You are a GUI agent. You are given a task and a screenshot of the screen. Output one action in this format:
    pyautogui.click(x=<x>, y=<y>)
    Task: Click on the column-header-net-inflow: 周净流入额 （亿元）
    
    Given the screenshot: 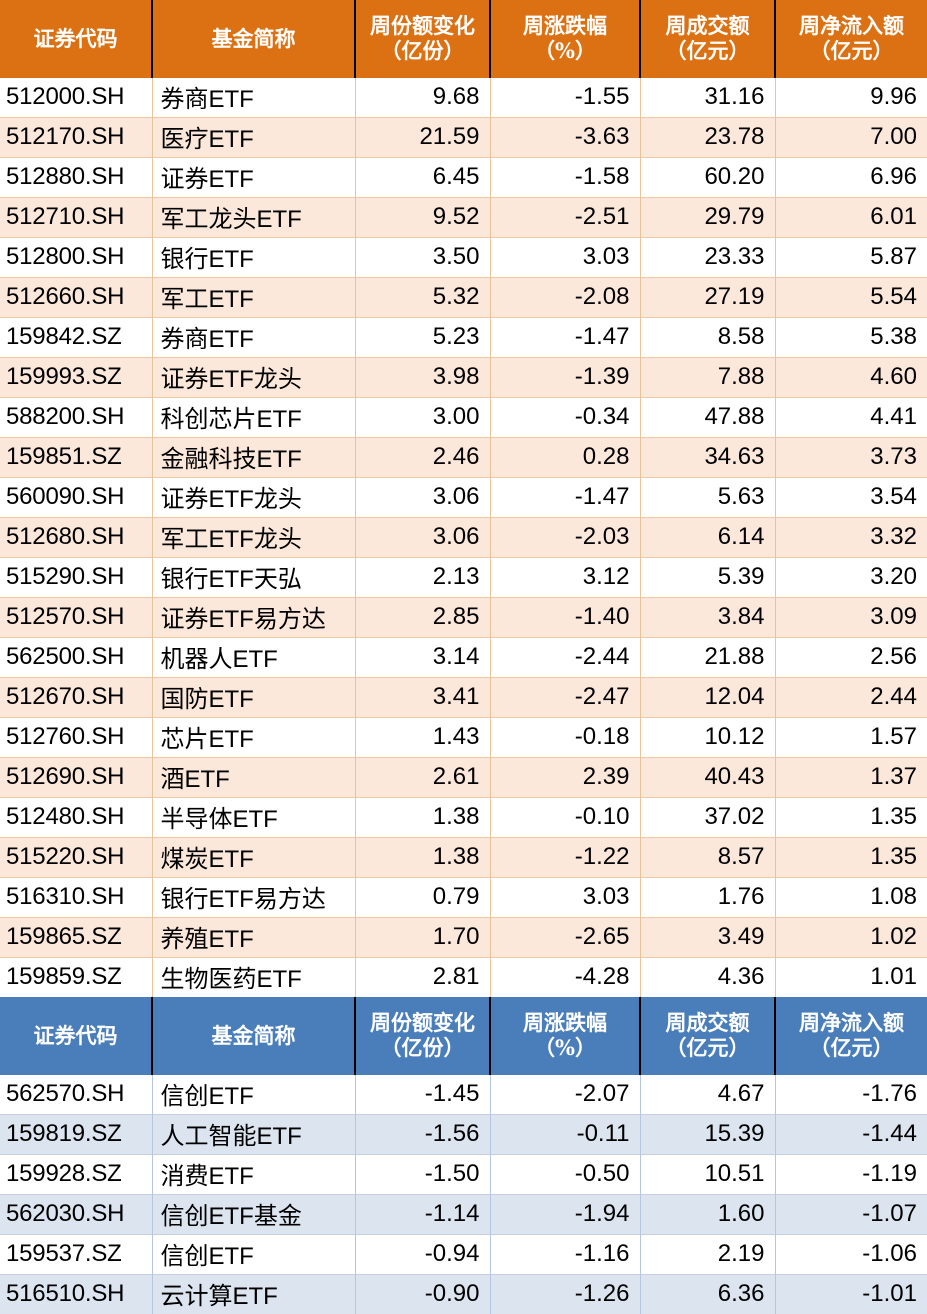 What is the action you would take?
    pyautogui.click(x=851, y=1036)
    